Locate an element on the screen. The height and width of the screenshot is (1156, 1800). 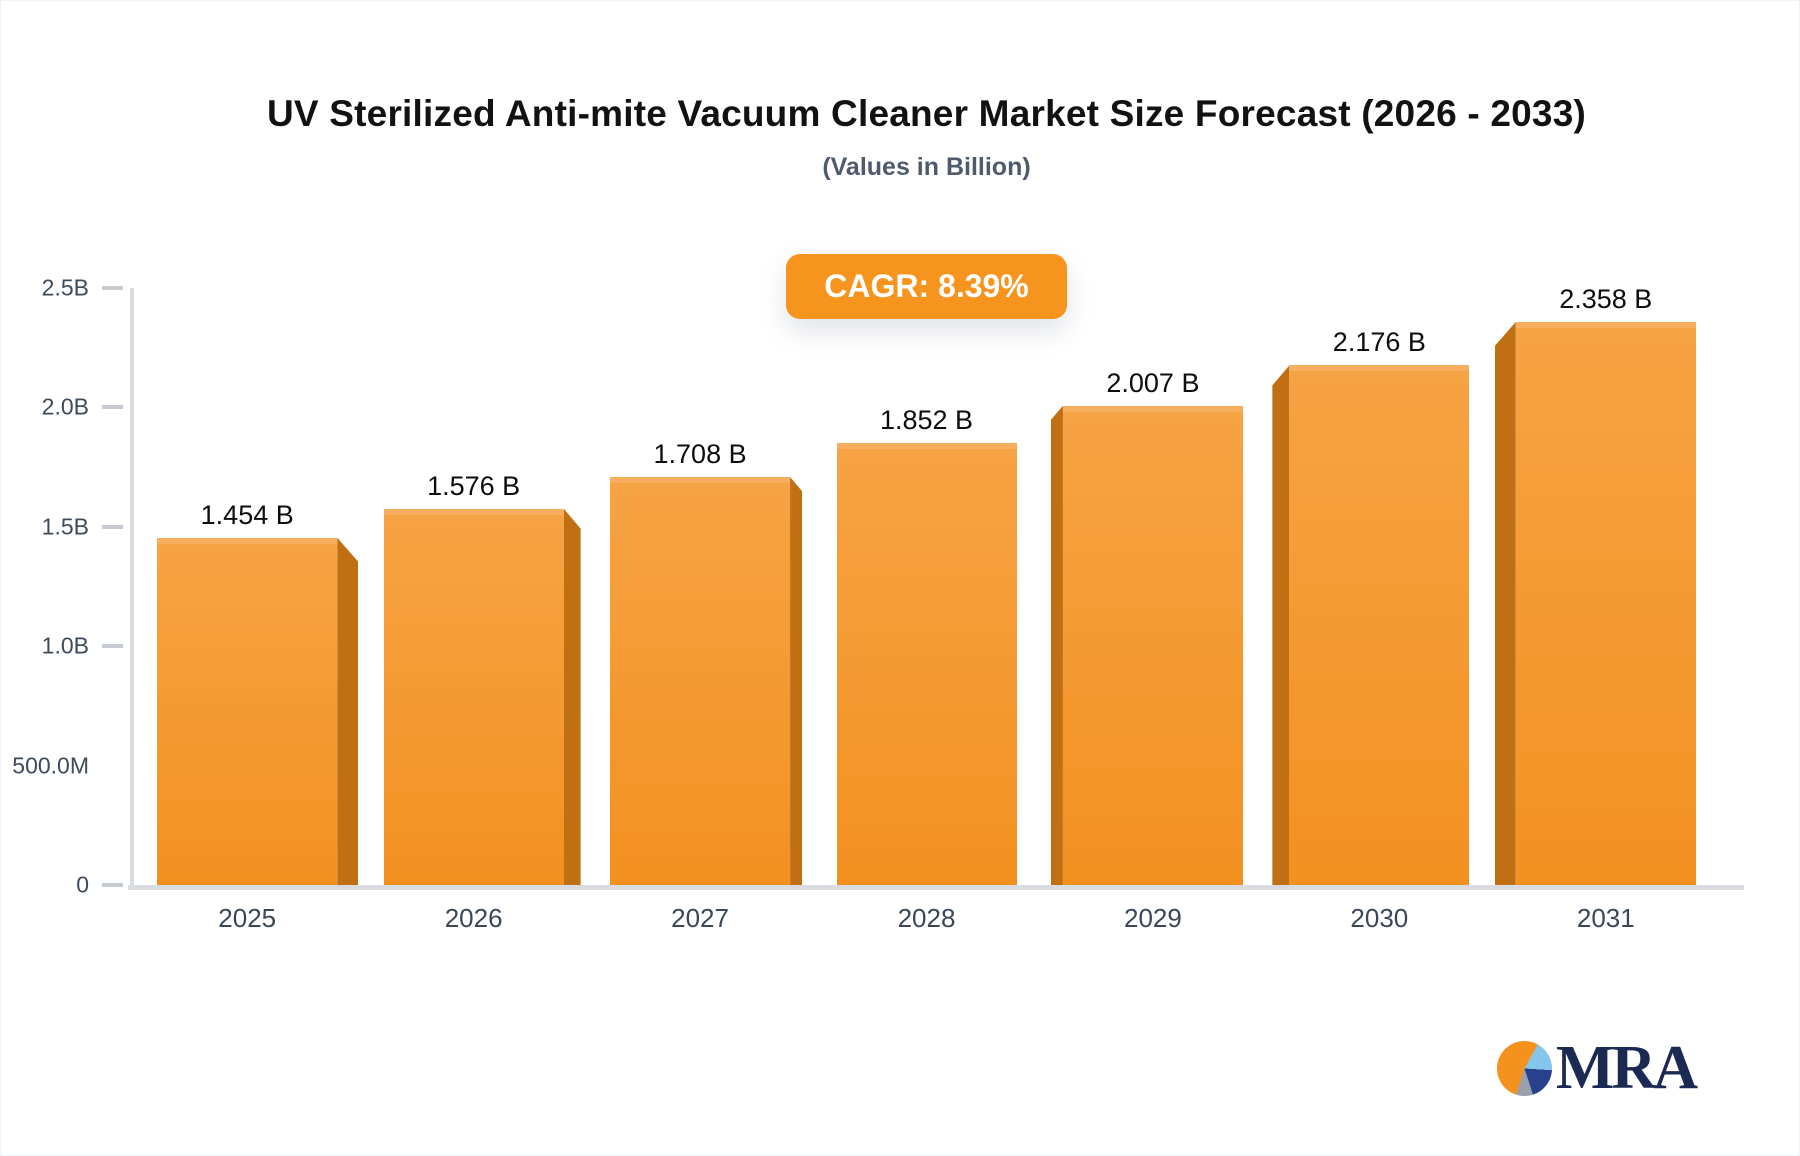
cagr-badge: CAGR: 8.39% is located at coordinates (926, 286).